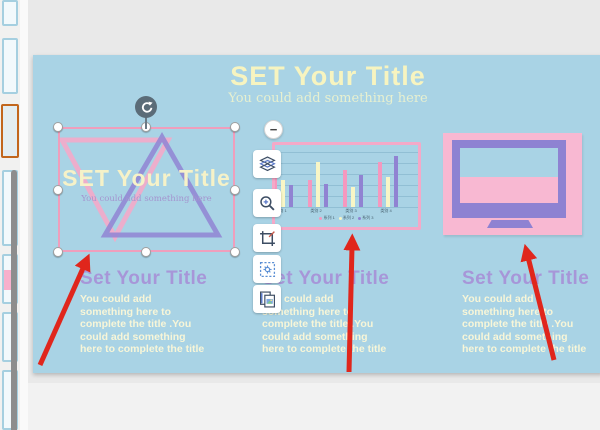 The width and height of the screenshot is (600, 430). I want to click on selection-handle-nw, so click(58, 127).